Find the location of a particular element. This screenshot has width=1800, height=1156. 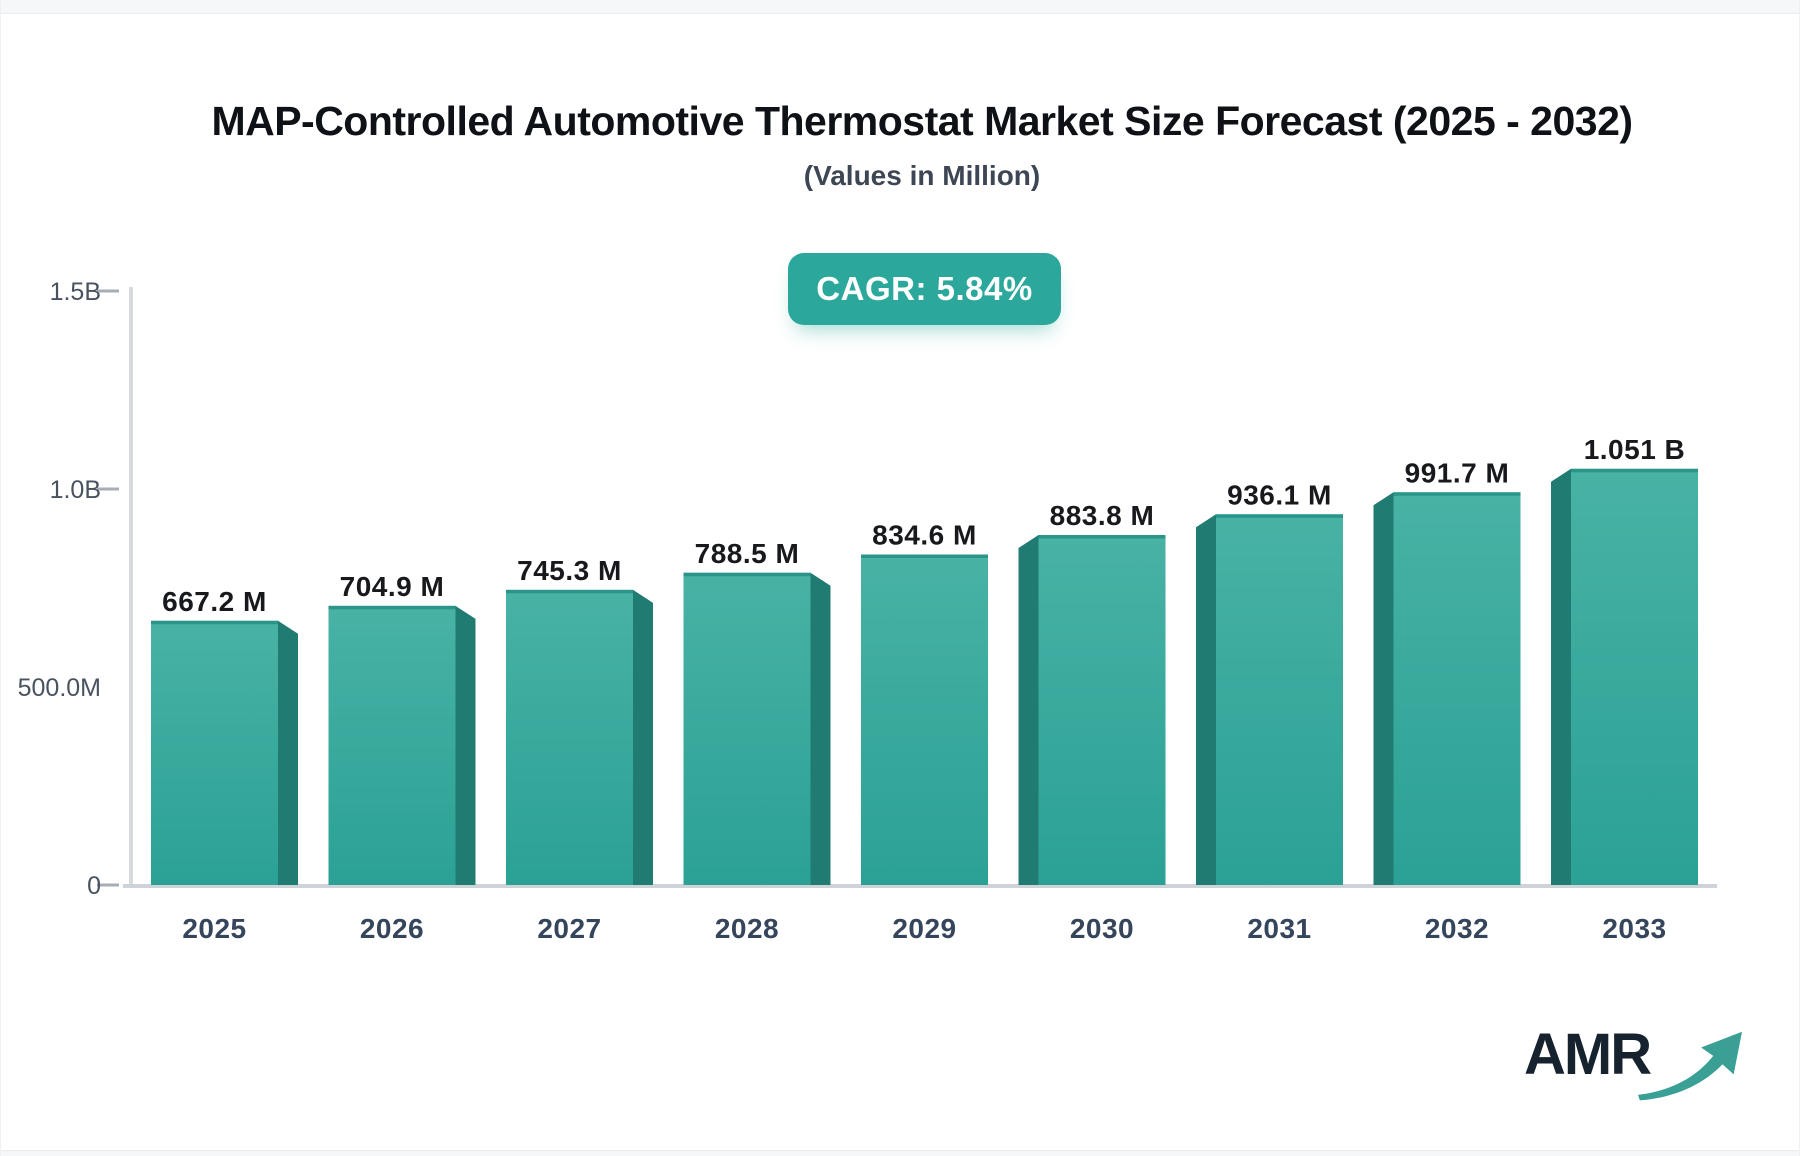

bar-group-2030: 883.8 M 2030 is located at coordinates (1092, 722).